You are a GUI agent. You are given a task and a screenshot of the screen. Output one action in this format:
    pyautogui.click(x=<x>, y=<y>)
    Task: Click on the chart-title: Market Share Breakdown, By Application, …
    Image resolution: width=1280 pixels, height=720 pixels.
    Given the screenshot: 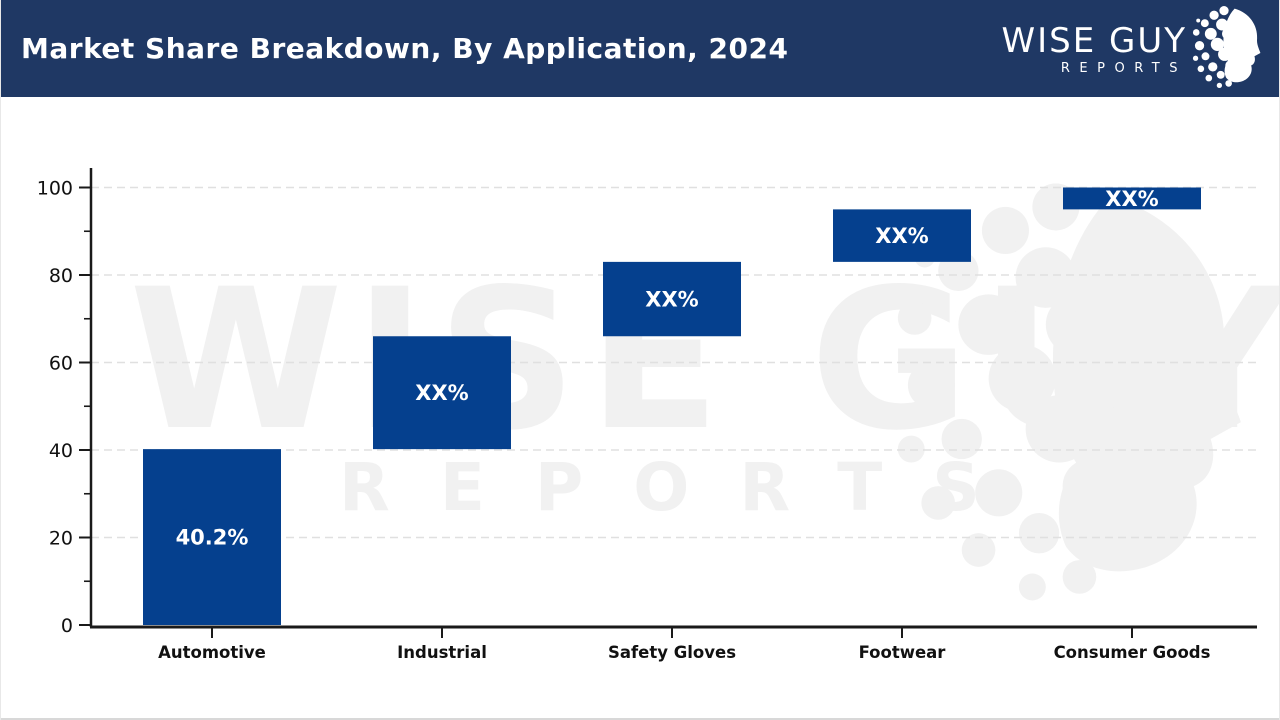 What is the action you would take?
    pyautogui.click(x=405, y=48)
    